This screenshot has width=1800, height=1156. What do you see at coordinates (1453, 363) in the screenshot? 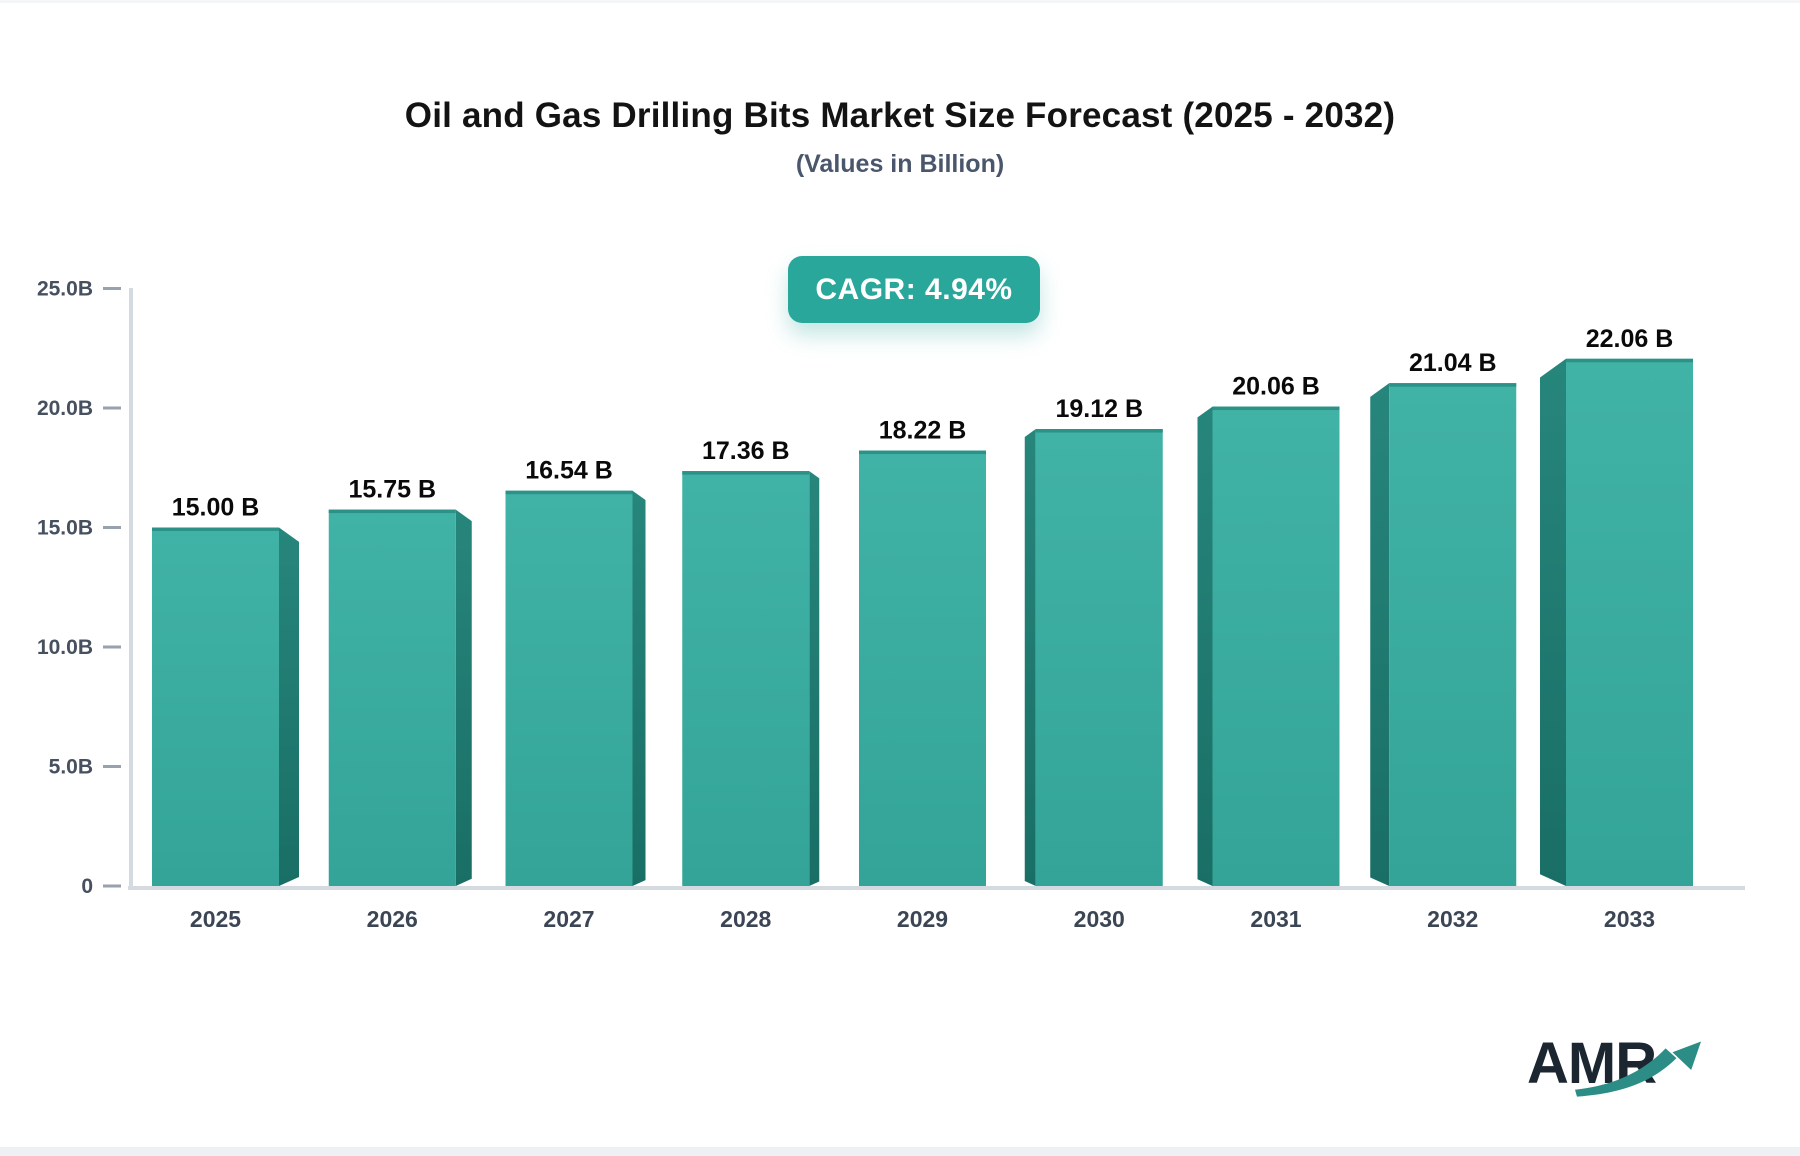
I see `value-label-2032: 21.04 B` at bounding box center [1453, 363].